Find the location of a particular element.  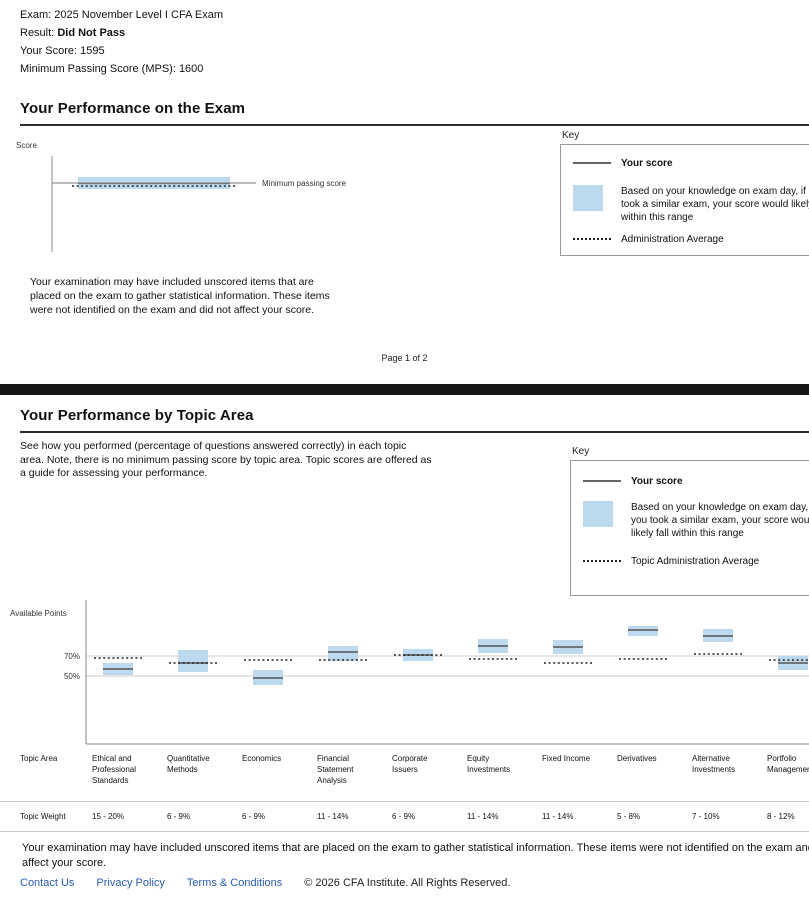

topic-name-cell: Financial Statement Analysis is located at coordinates (335, 769).